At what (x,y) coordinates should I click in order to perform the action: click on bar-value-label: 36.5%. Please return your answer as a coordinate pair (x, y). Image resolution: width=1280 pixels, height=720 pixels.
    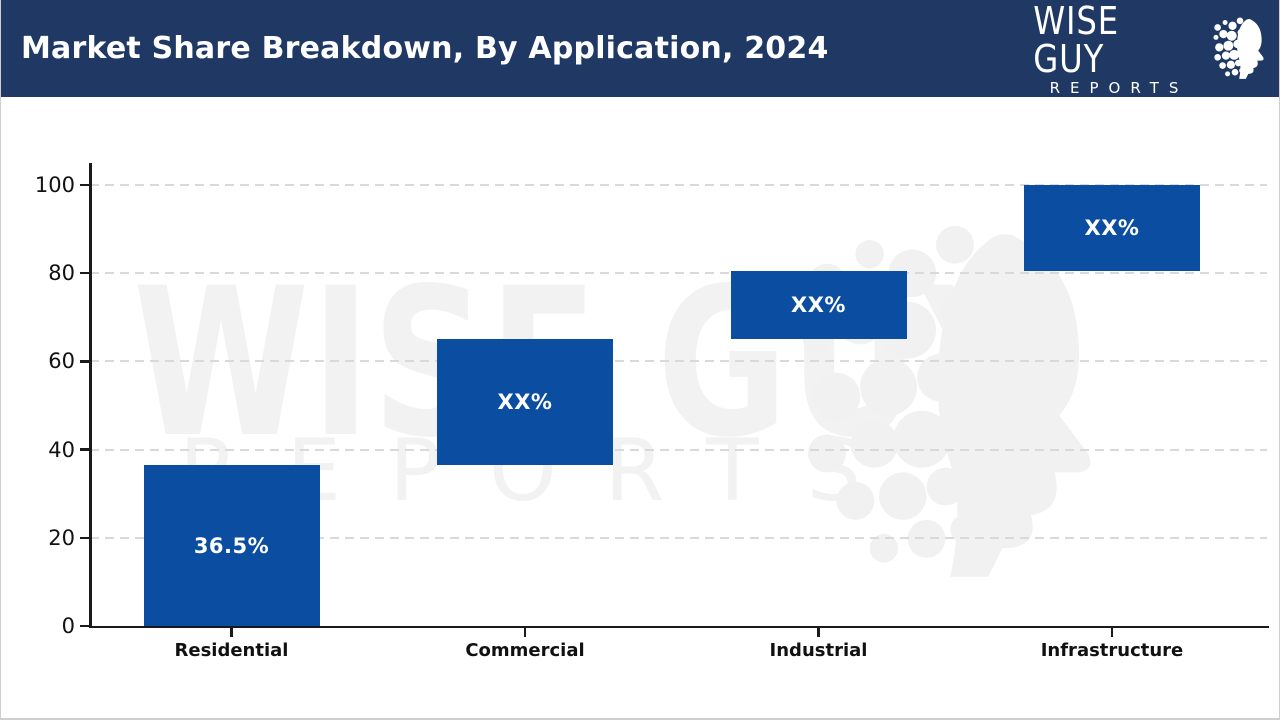
    Looking at the image, I should click on (231, 545).